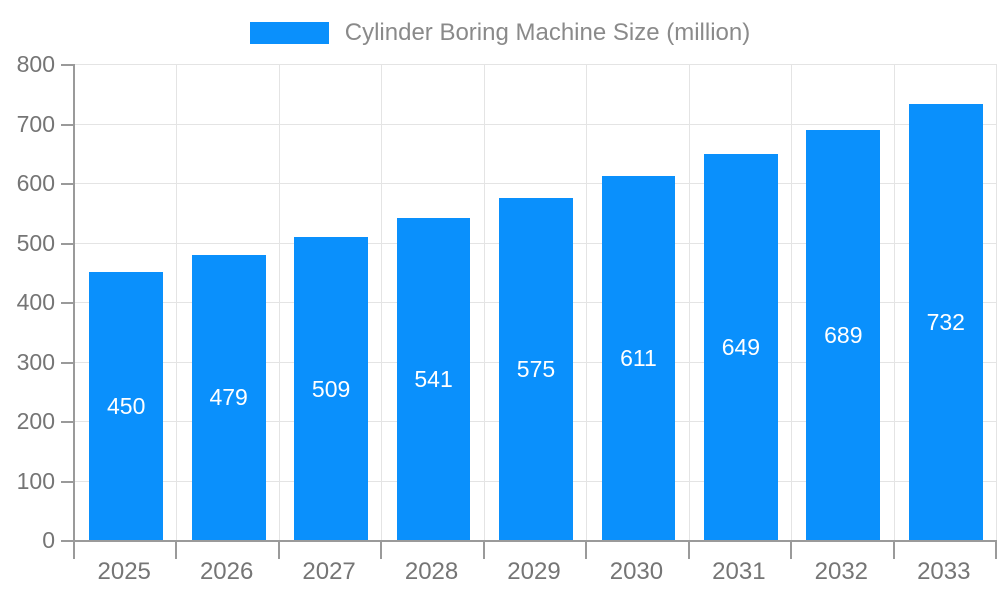 This screenshot has height=600, width=1000. I want to click on bar-2032, so click(843, 335).